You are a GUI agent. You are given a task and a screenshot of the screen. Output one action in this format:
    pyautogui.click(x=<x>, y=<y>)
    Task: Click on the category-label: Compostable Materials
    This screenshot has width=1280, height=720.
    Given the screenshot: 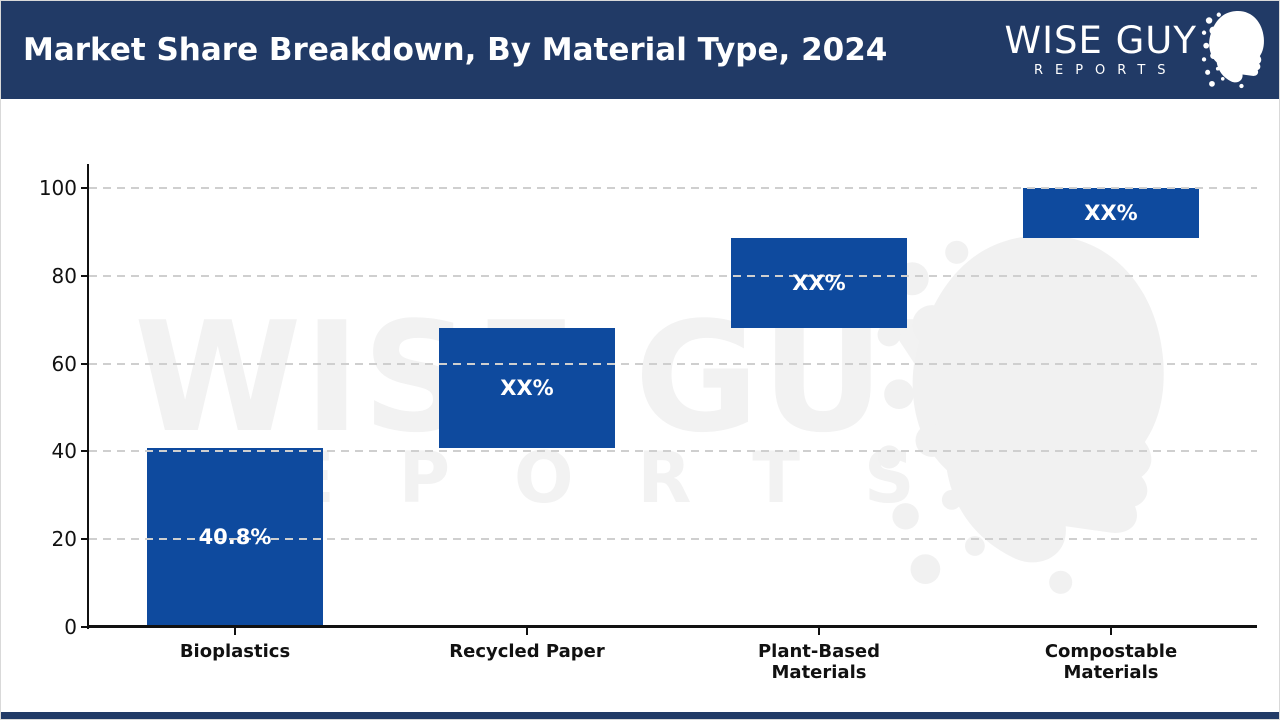 What is the action you would take?
    pyautogui.click(x=1111, y=662)
    